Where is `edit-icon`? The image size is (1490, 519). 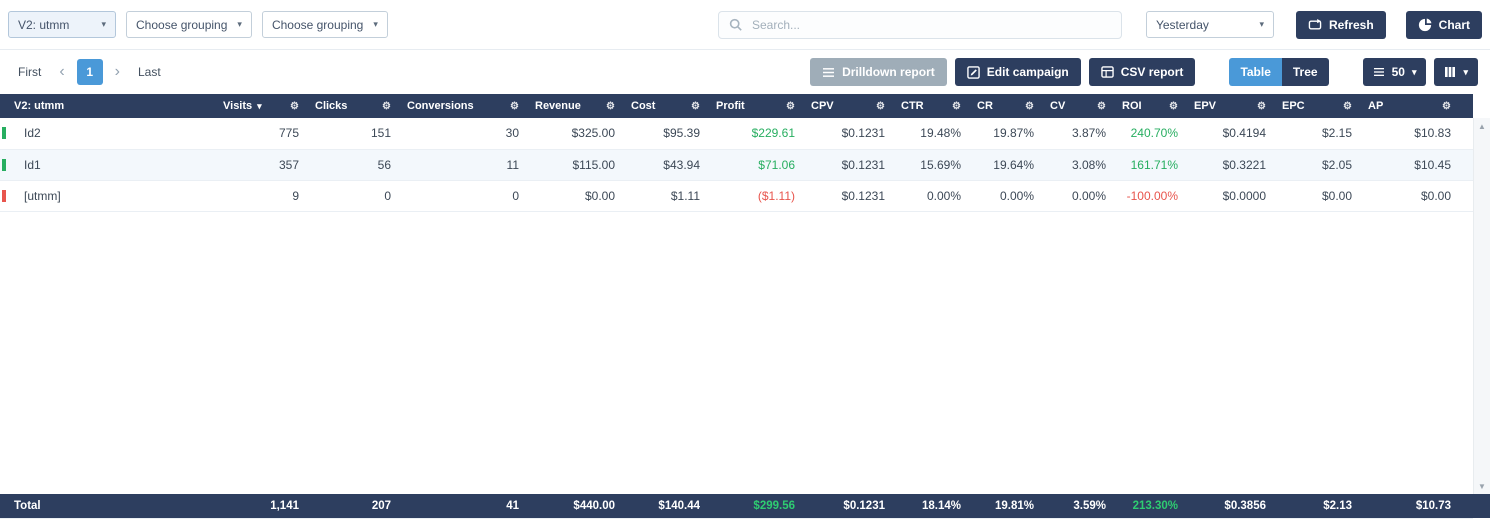
edit-icon is located at coordinates (973, 72).